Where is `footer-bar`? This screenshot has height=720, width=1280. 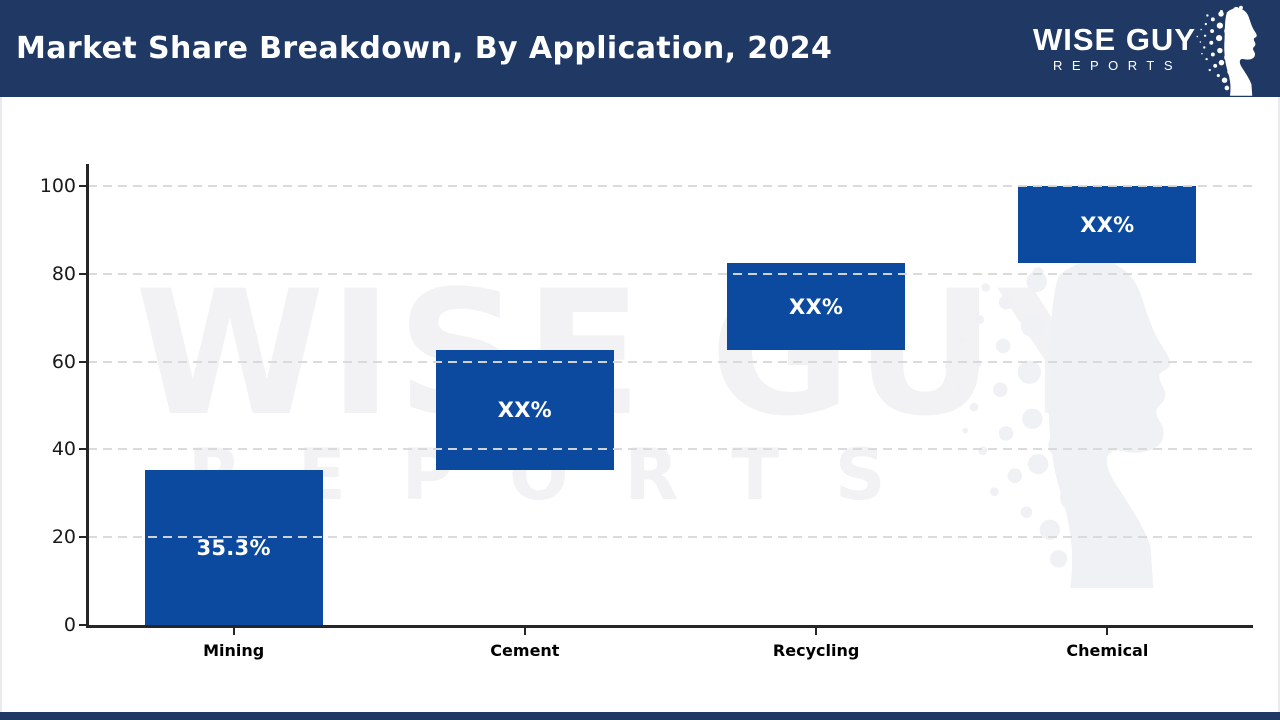
footer-bar is located at coordinates (640, 716).